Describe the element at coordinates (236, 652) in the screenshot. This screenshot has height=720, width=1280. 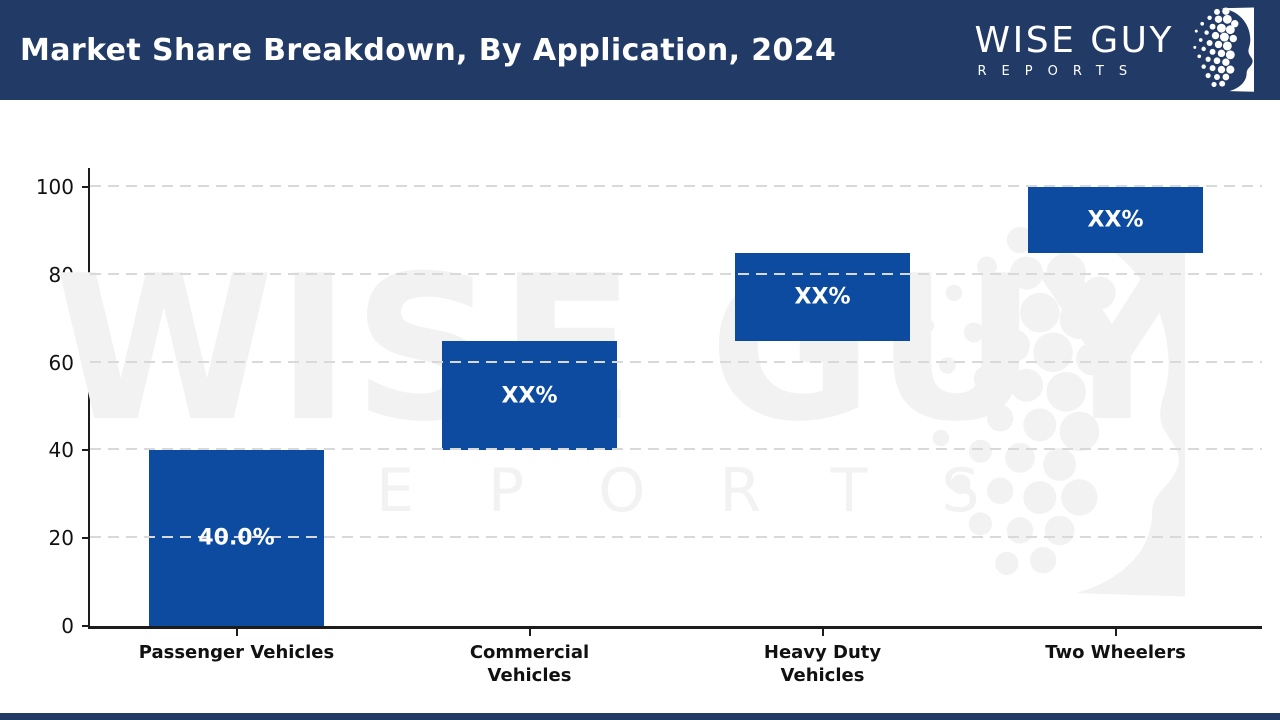
I see `x-label-passenger-vehicles: Passenger Vehicles` at that location.